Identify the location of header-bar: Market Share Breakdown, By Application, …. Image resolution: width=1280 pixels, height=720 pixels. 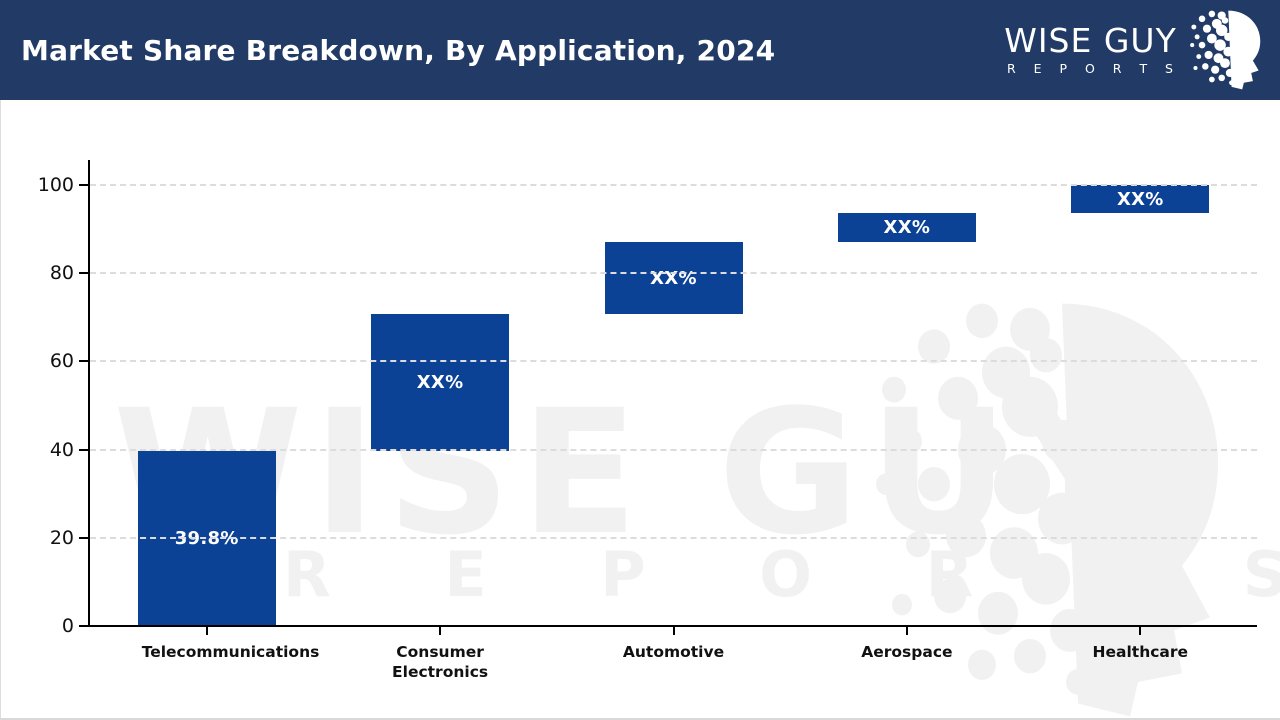
(640, 50).